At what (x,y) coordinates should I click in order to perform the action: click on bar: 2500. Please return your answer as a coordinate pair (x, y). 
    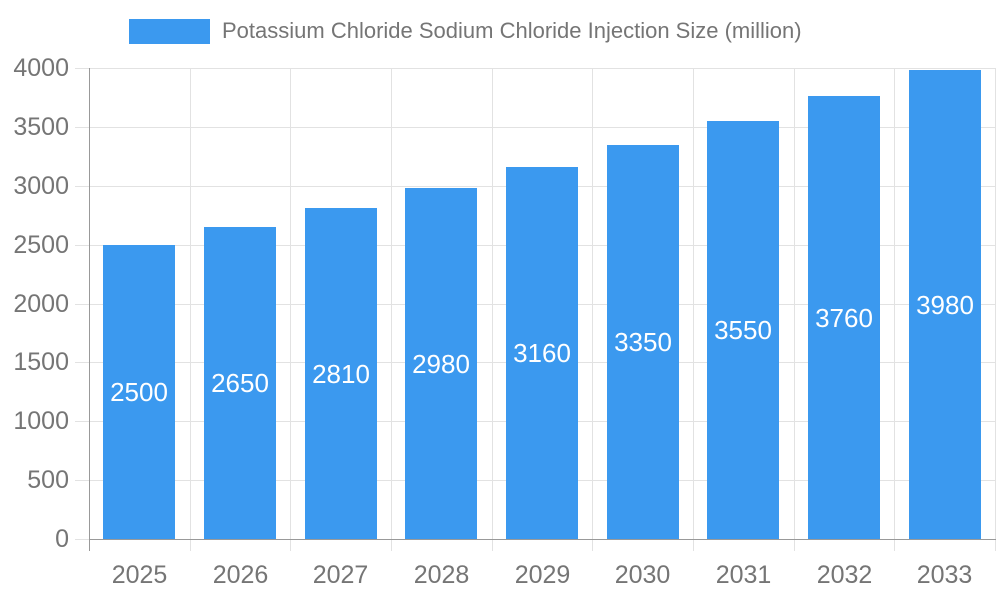
    Looking at the image, I should click on (139, 392).